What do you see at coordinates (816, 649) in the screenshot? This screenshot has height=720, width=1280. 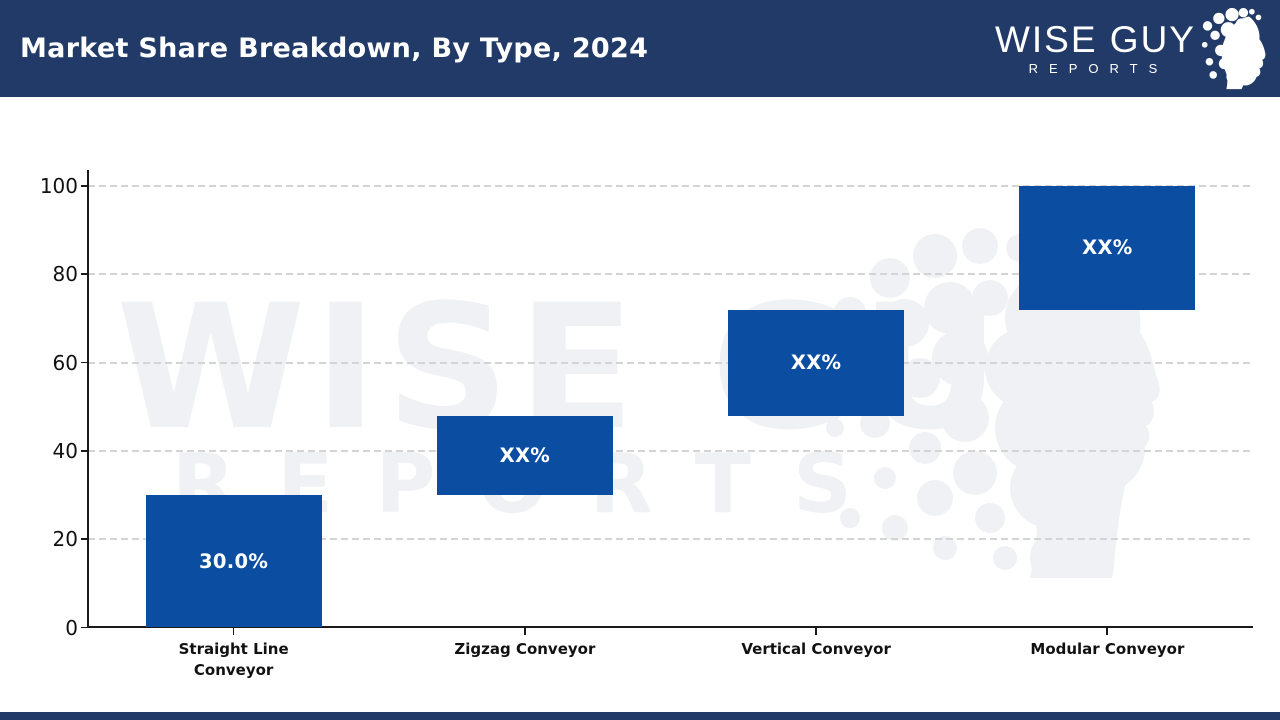 I see `x-category-label: Vertical Conveyor` at bounding box center [816, 649].